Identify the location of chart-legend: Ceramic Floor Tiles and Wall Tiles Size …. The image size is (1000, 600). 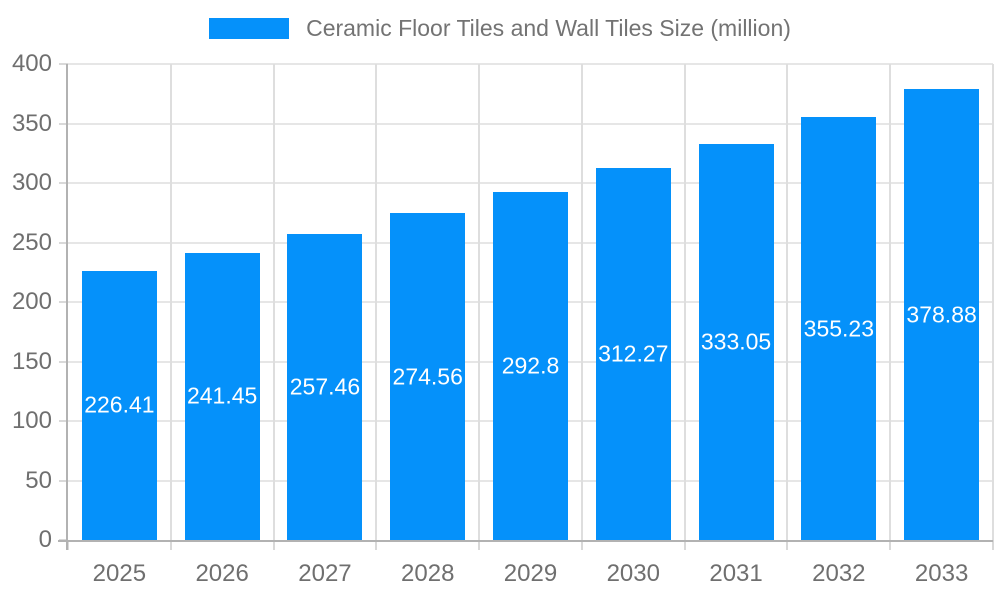
(500, 28).